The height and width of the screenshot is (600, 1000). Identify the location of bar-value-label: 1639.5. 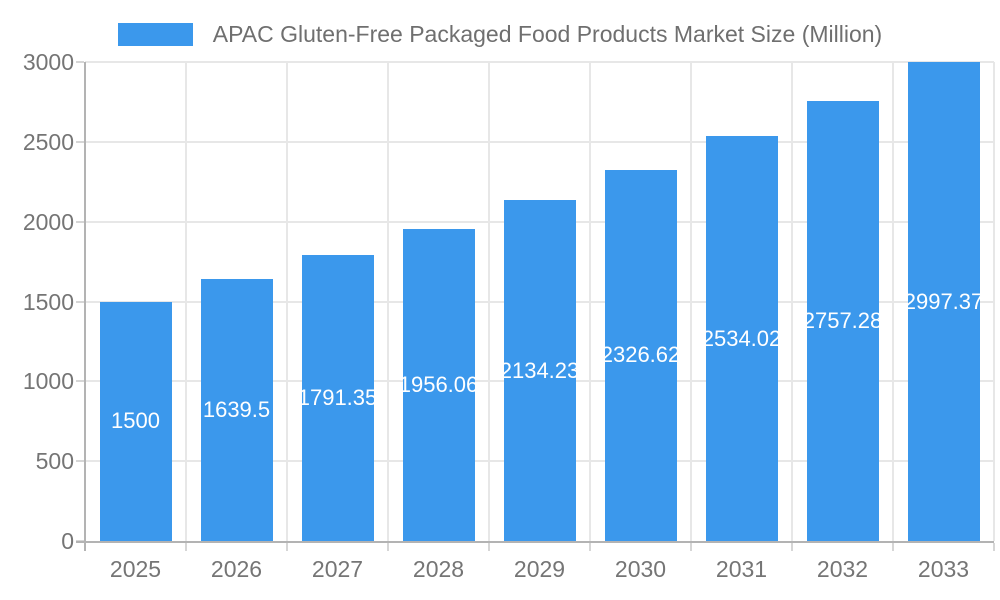
(236, 410).